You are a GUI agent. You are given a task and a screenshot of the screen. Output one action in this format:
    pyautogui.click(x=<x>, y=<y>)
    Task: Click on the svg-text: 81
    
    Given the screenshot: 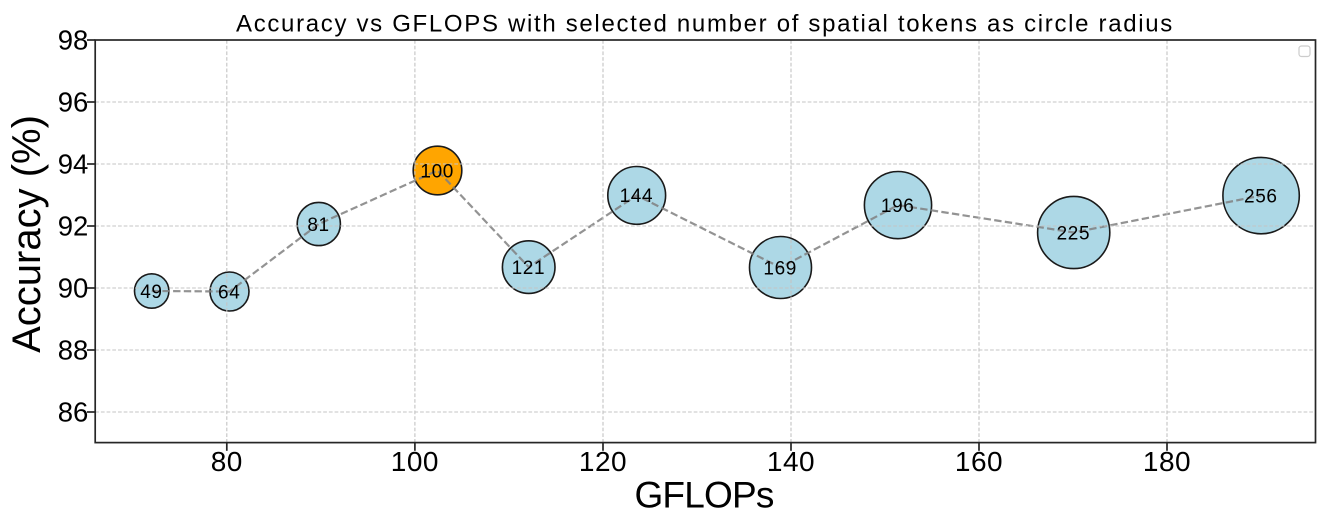 What is the action you would take?
    pyautogui.click(x=318, y=225)
    